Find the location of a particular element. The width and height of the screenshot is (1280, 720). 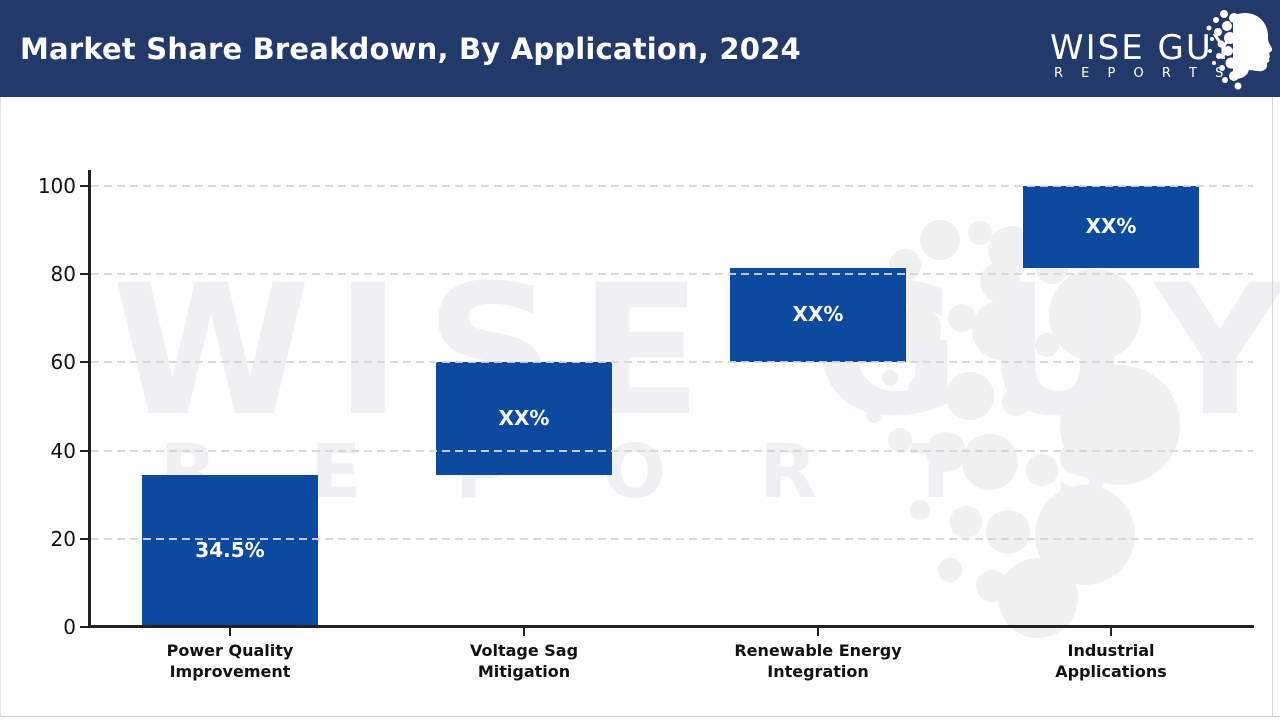

watermark-text-line2: R E P O R T S is located at coordinates (651, 472).